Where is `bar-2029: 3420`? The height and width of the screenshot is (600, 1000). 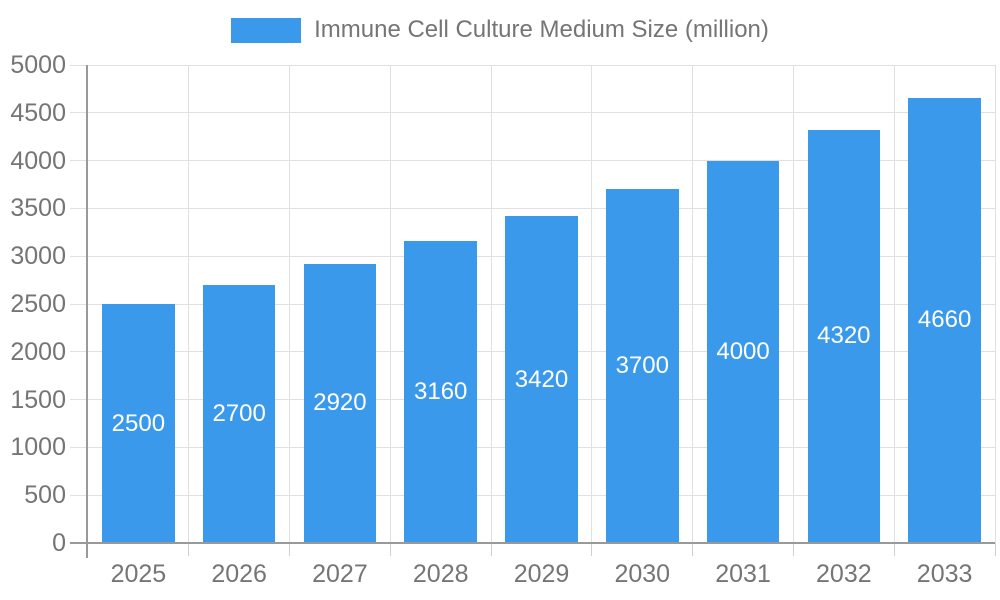
bar-2029: 3420 is located at coordinates (541, 379).